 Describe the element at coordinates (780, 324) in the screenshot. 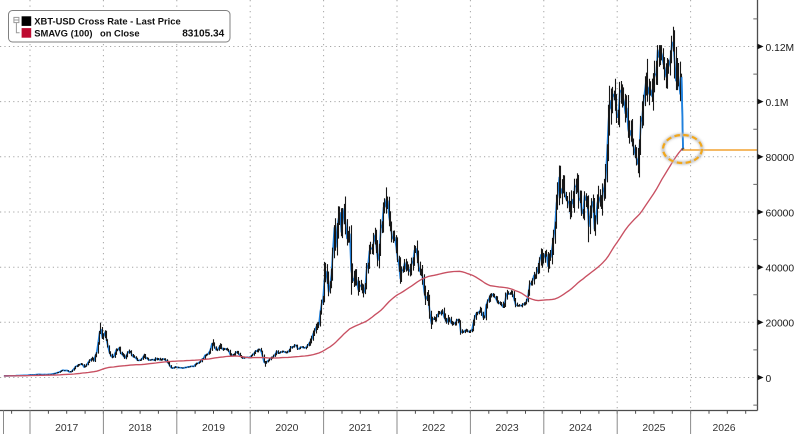

I see `svg-text: 20000` at that location.